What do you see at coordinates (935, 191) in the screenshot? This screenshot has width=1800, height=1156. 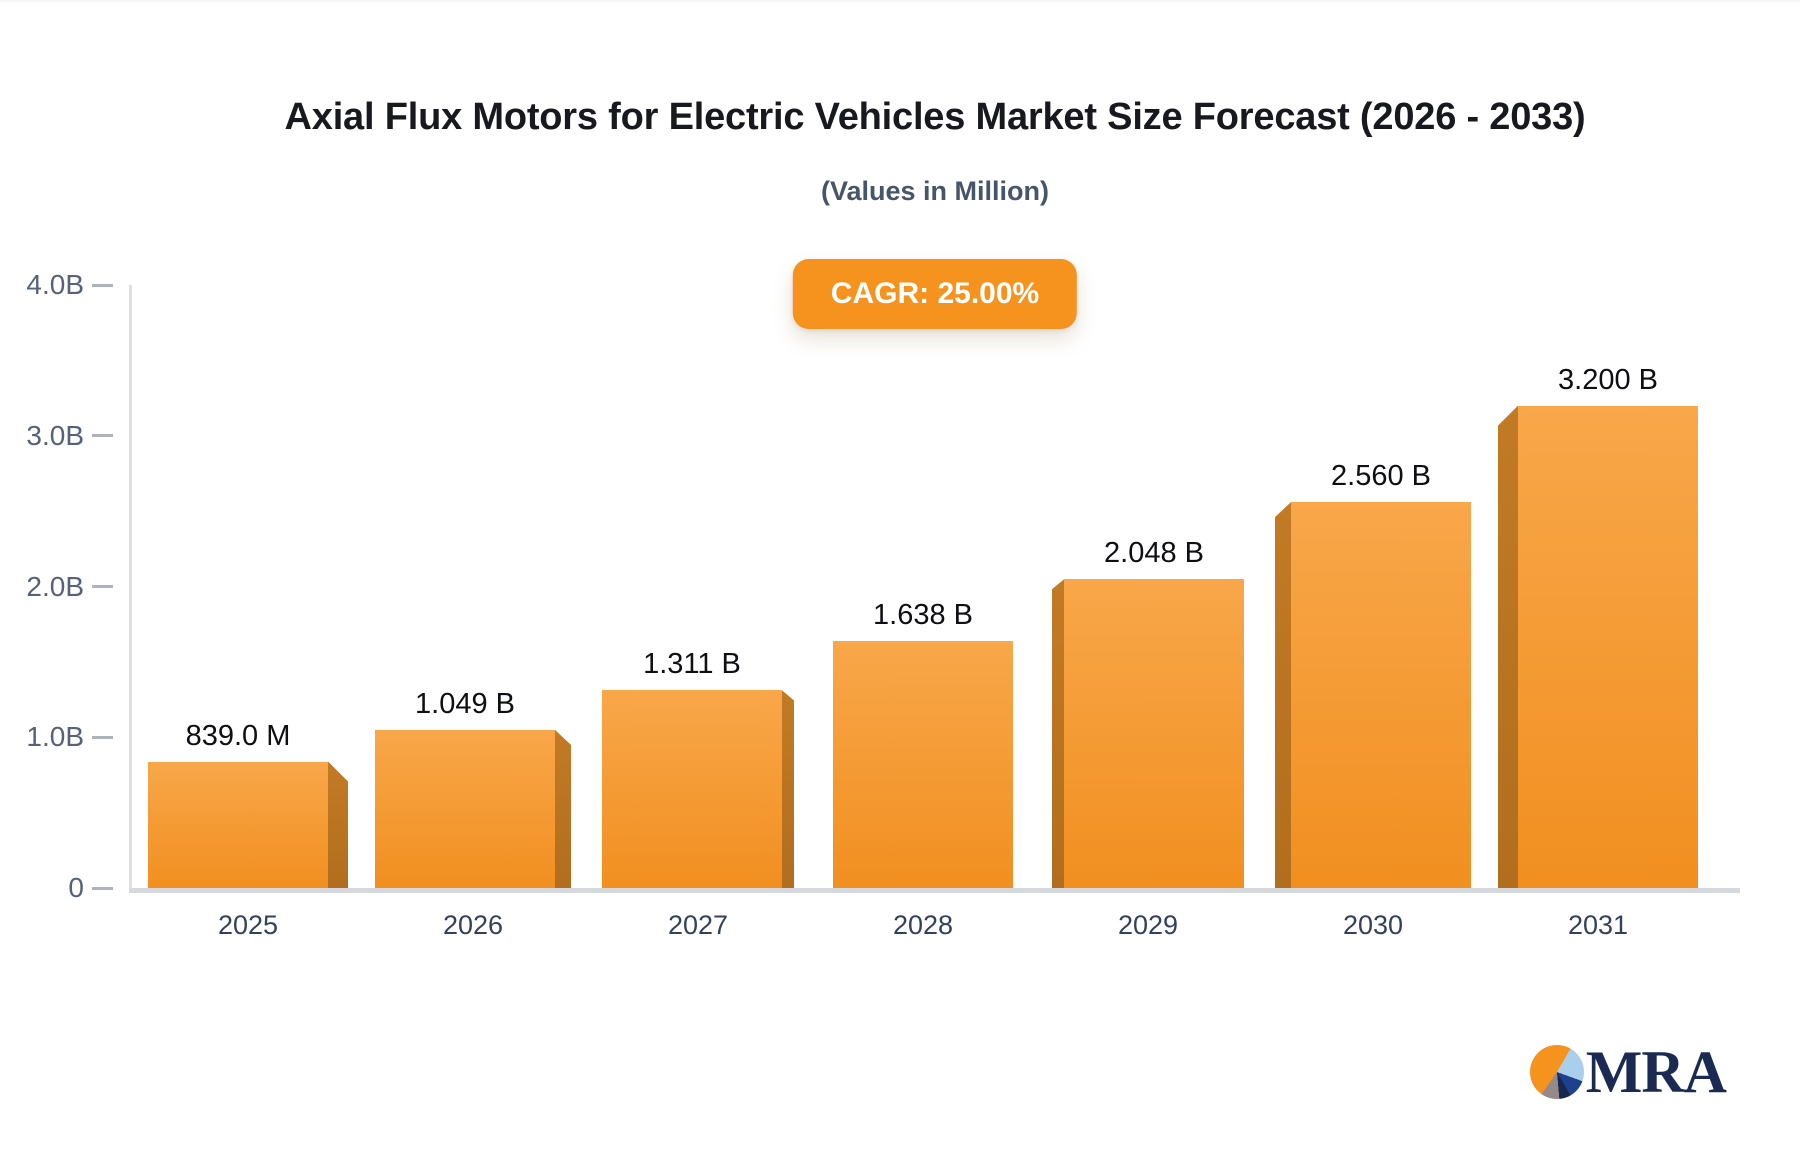 I see `chart-subtitle: (Values in Million)` at bounding box center [935, 191].